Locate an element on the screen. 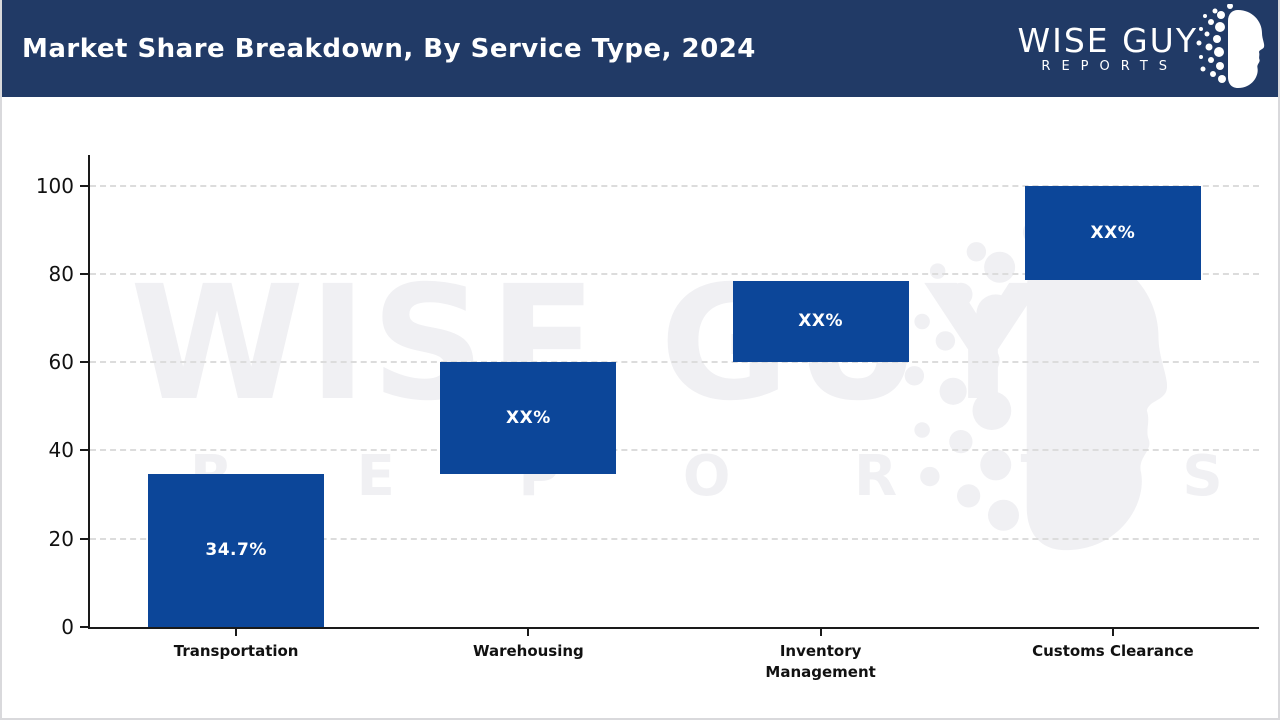 Image resolution: width=1280 pixels, height=720 pixels. wise-guy-reports-logo: WISE GUY REPORTS is located at coordinates (1142, 48).